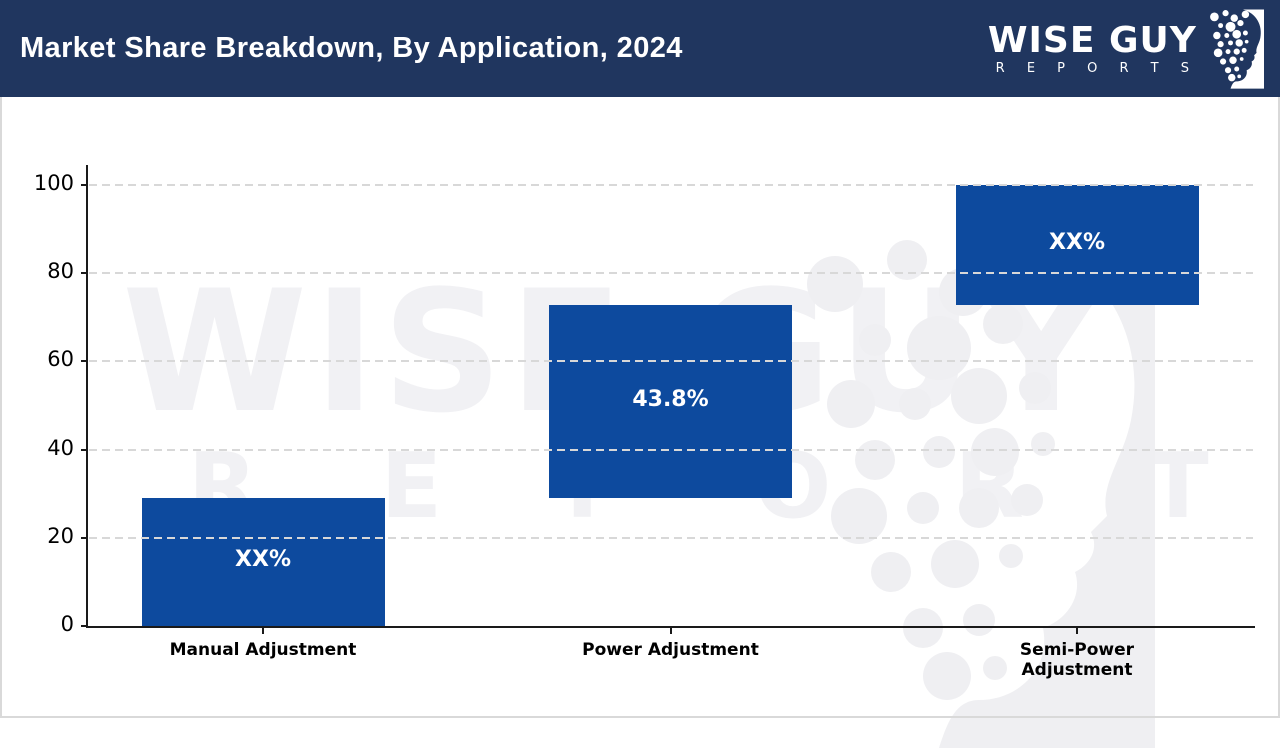 This screenshot has width=1280, height=748. What do you see at coordinates (263, 650) in the screenshot?
I see `x-category-label: Manual Adjustment` at bounding box center [263, 650].